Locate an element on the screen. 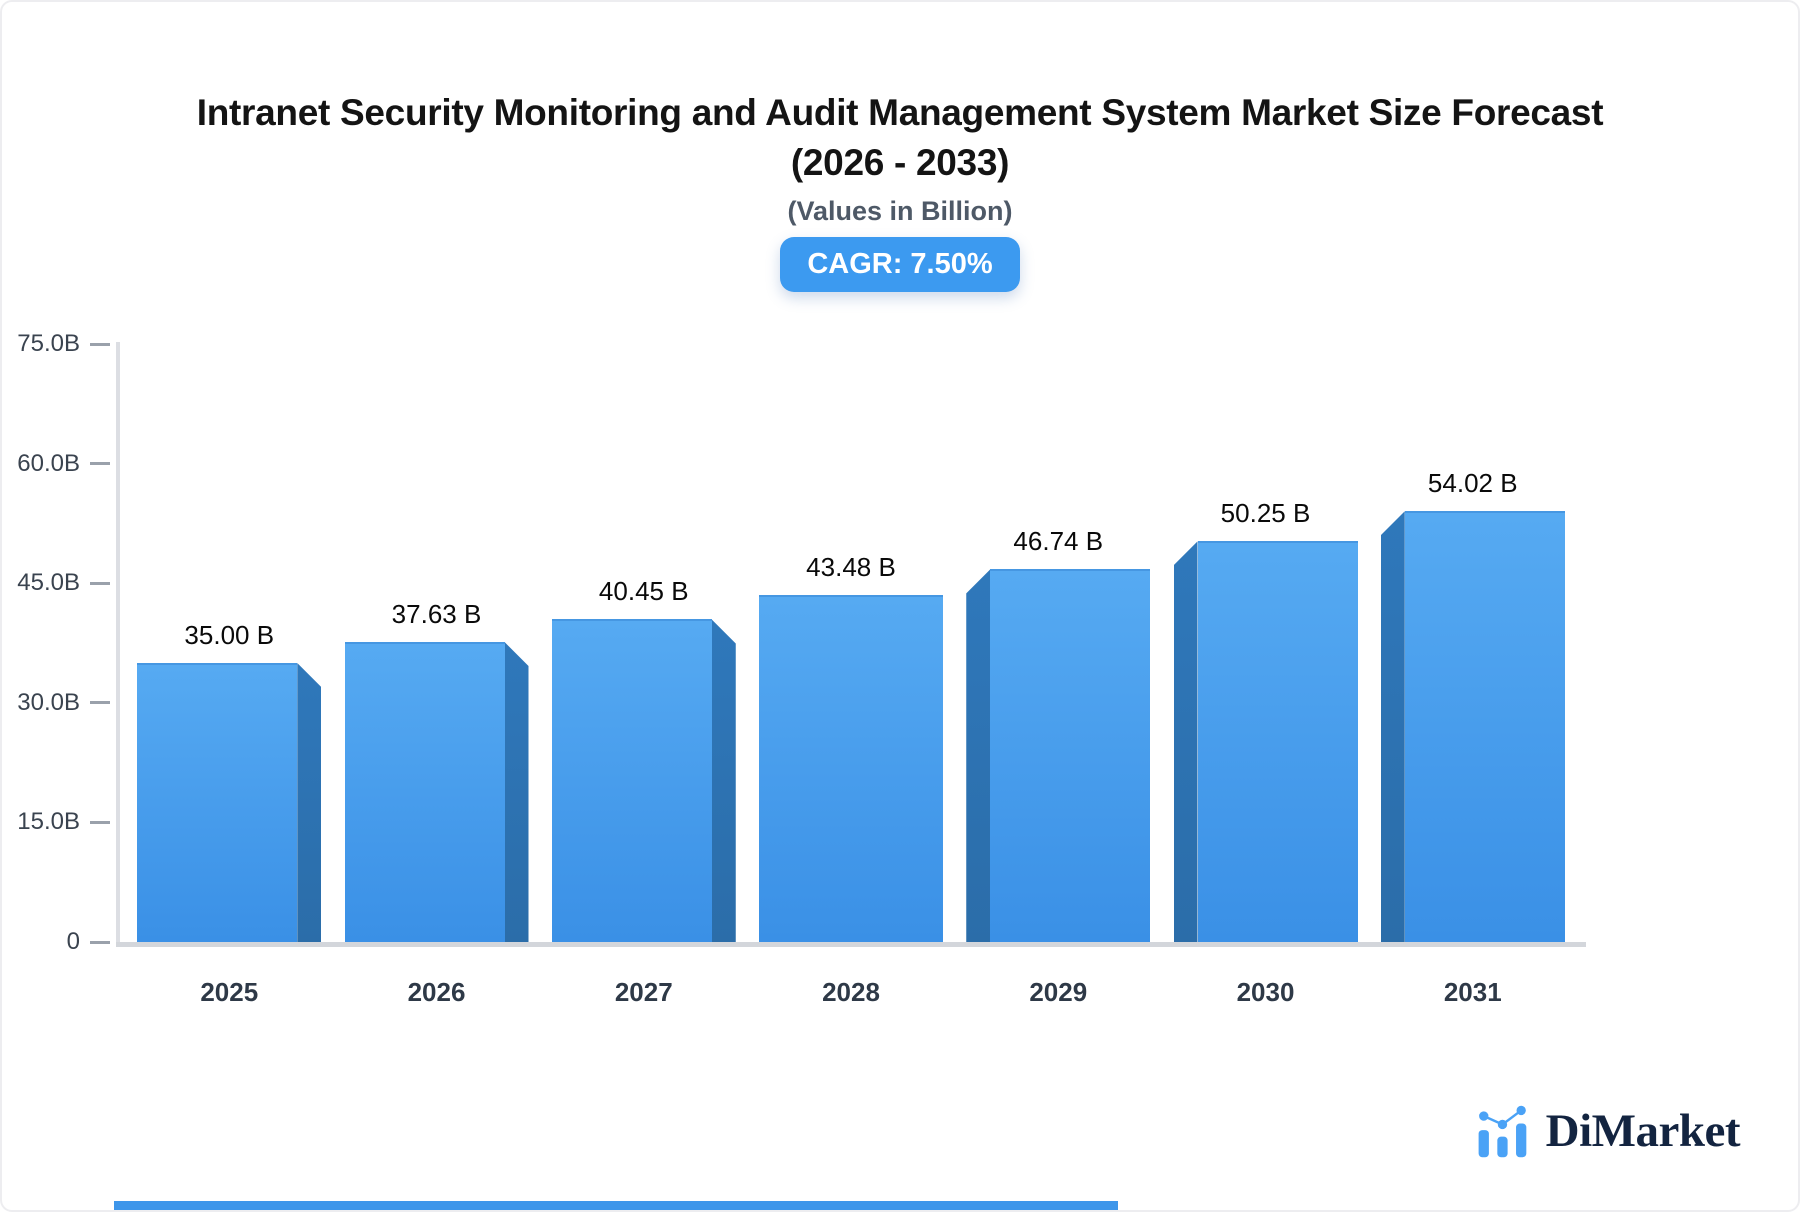 The image size is (1800, 1212). x-tick-label-2025: 2025 is located at coordinates (229, 992).